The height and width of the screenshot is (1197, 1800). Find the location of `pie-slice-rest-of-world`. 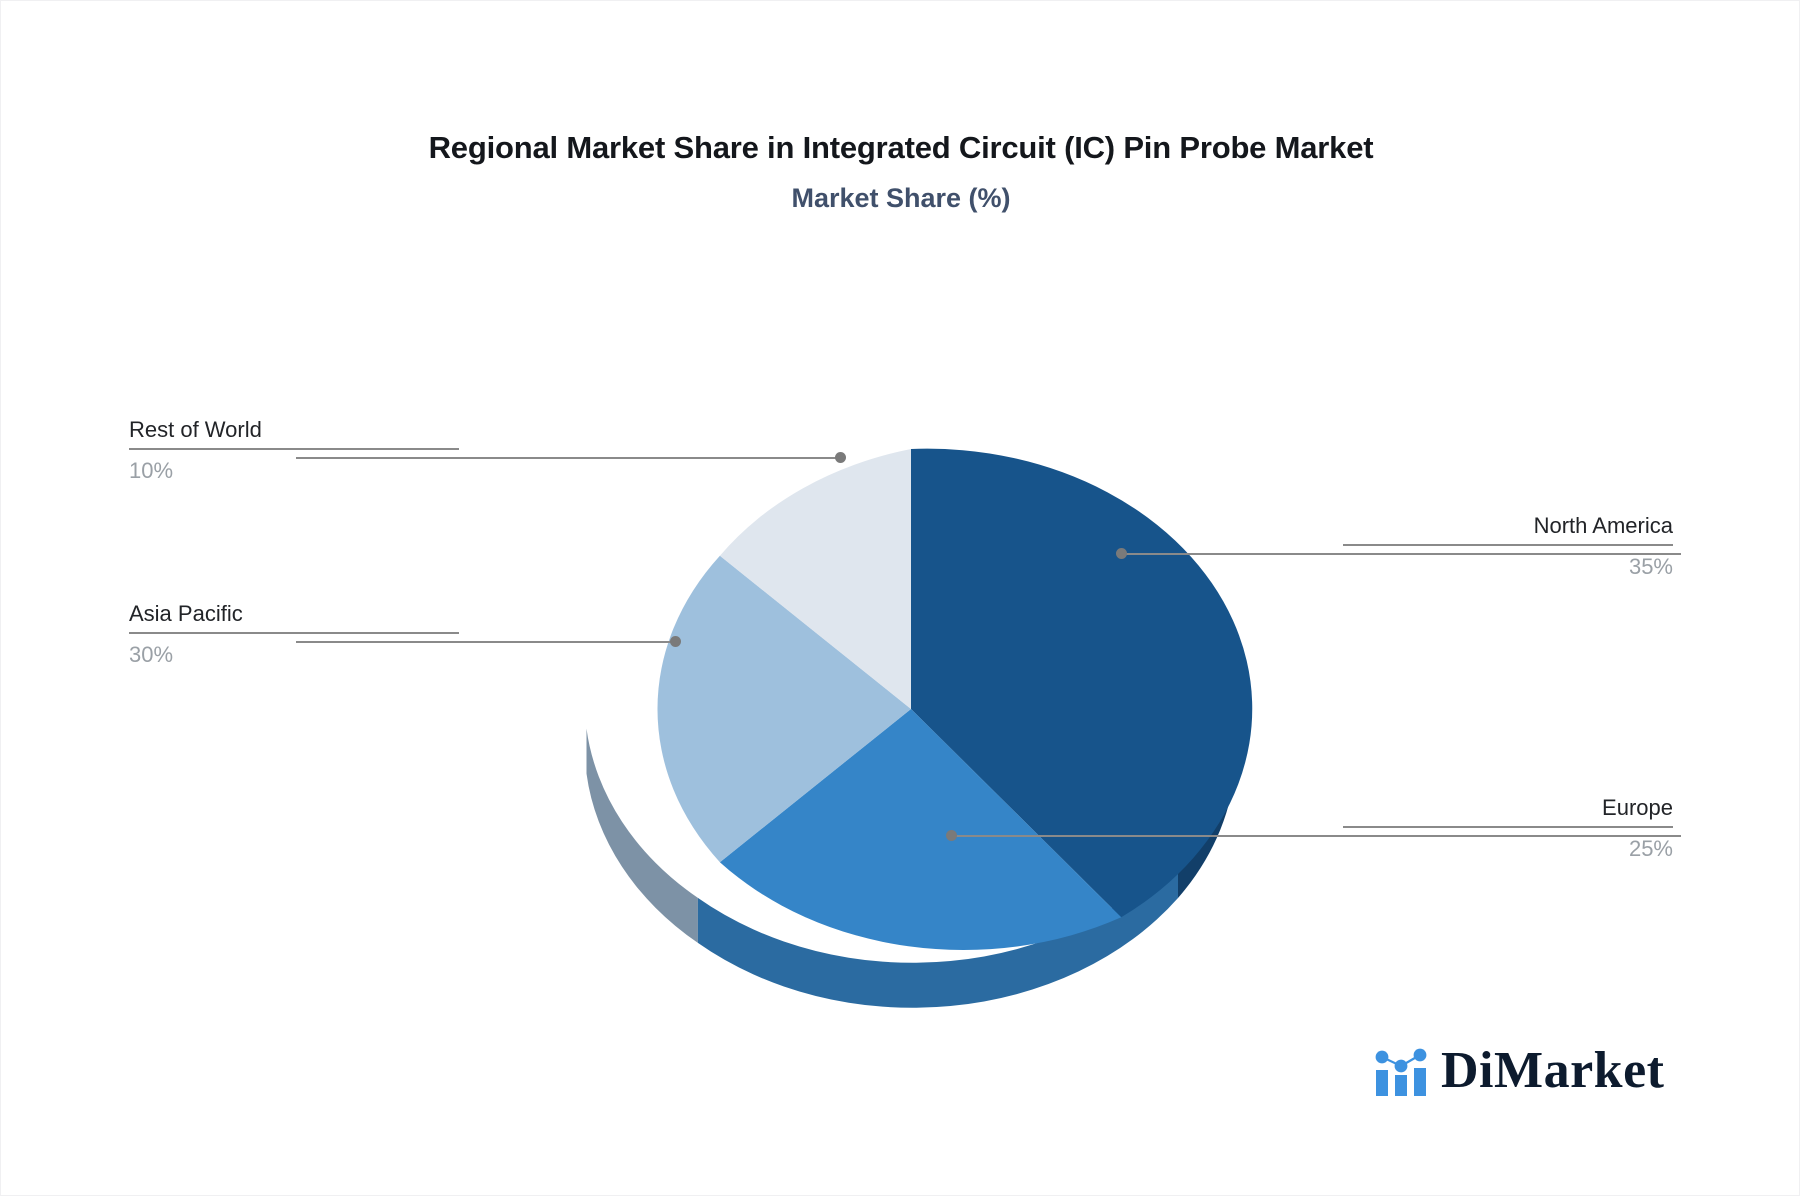

pie-slice-rest-of-world is located at coordinates (815, 579).